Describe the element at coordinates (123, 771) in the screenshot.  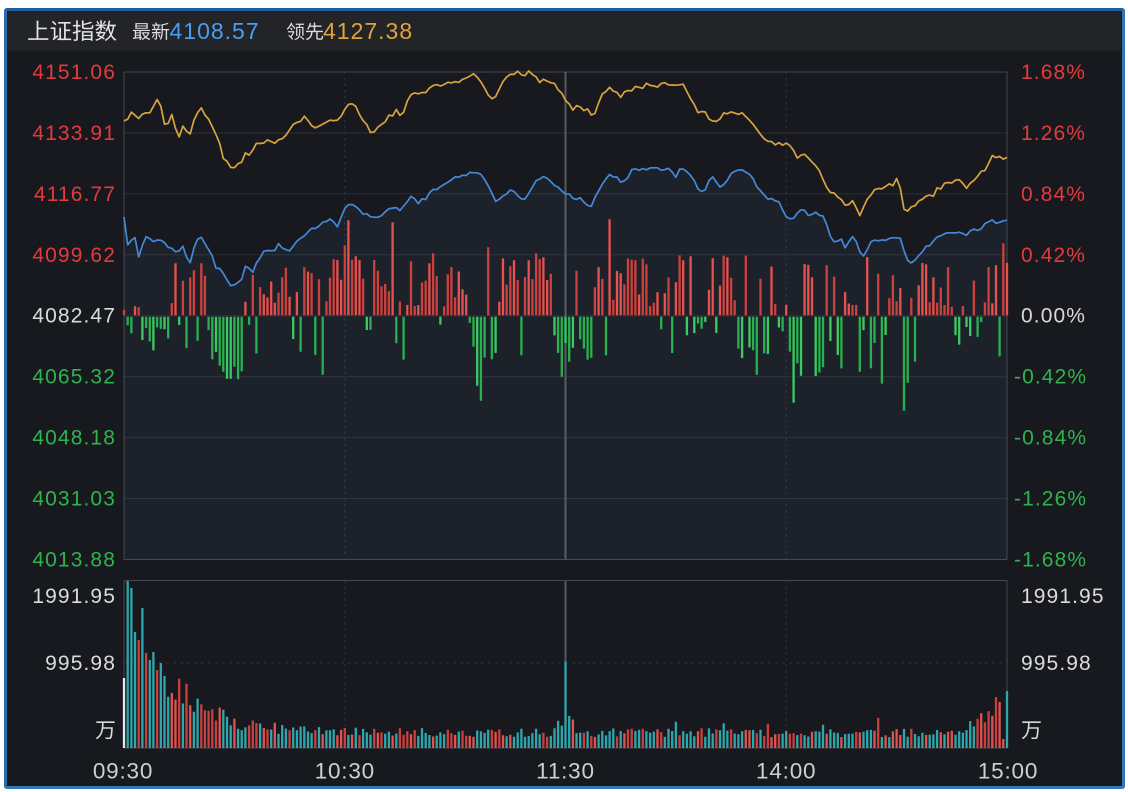
I see `svg-text: 09:30` at that location.